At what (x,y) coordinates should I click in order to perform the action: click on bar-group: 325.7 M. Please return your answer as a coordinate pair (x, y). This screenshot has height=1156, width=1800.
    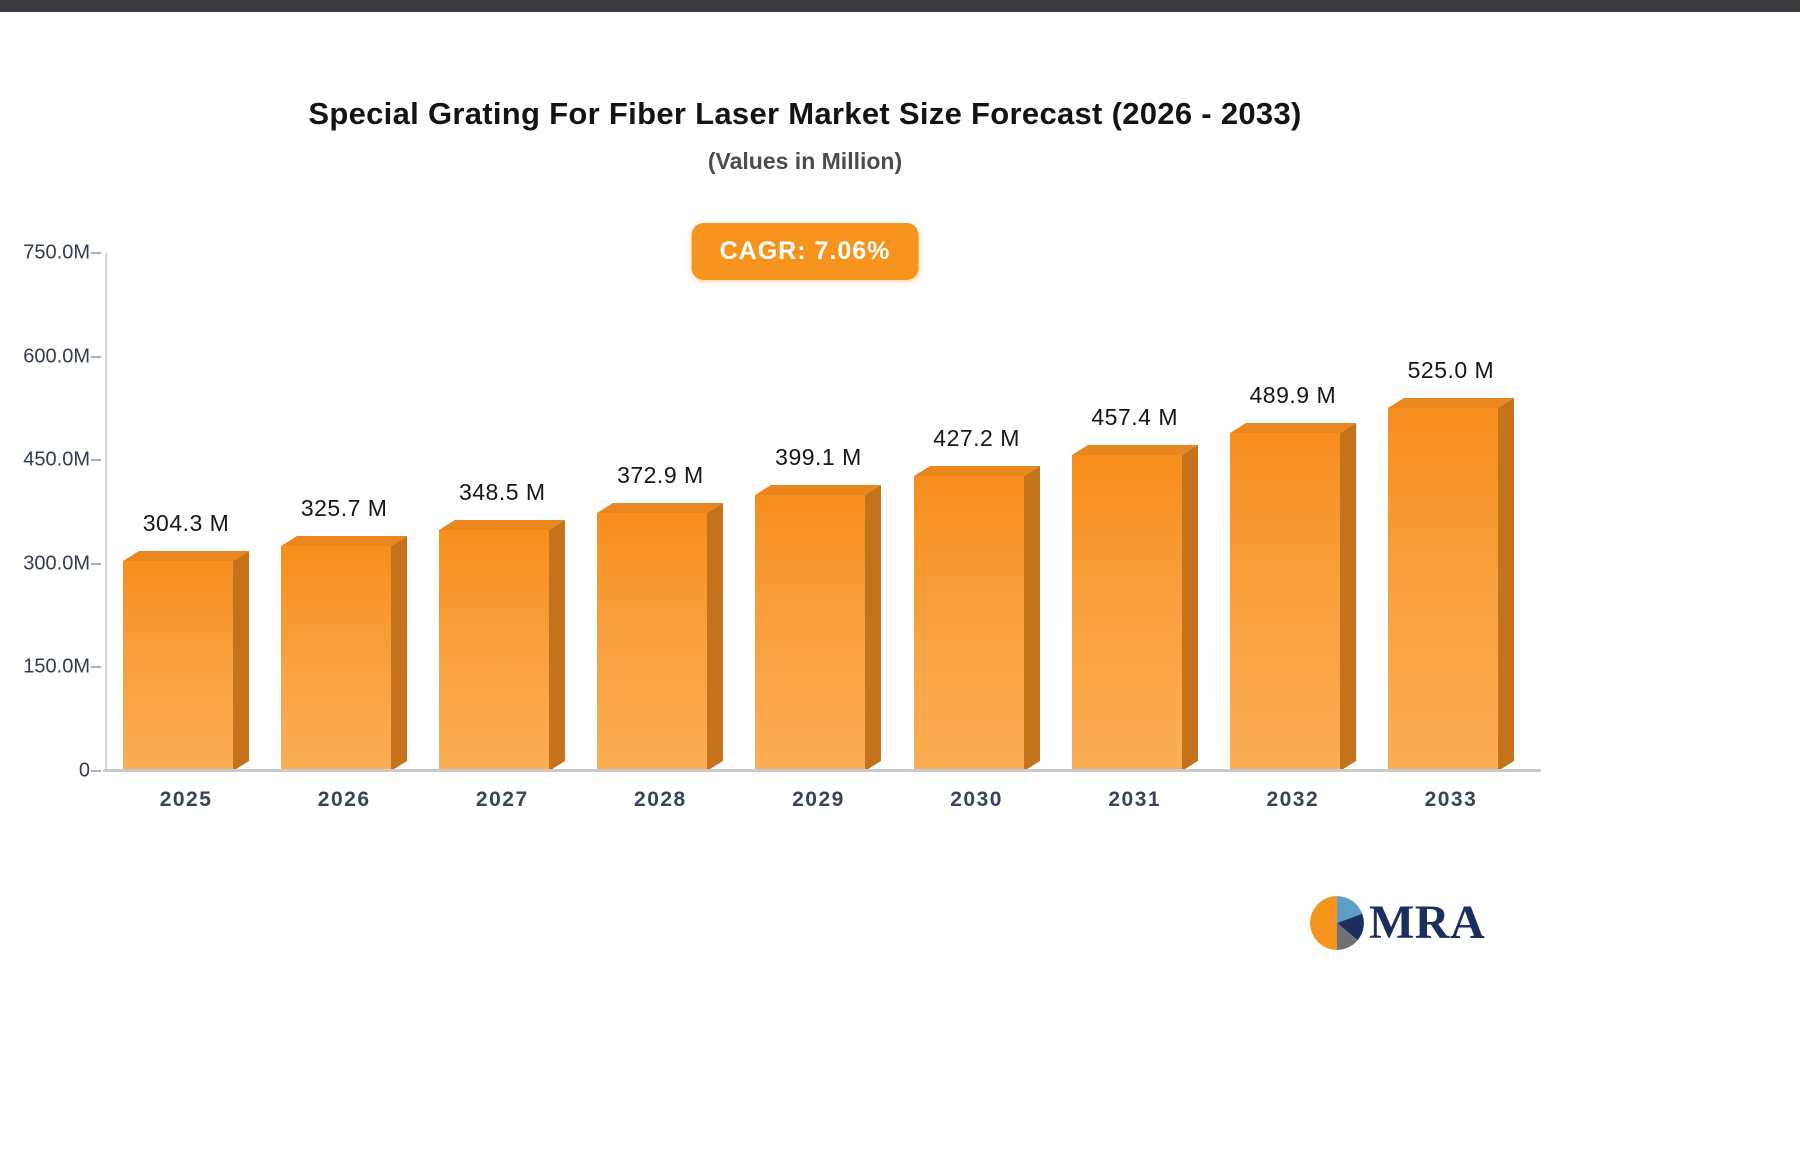
    Looking at the image, I should click on (344, 512).